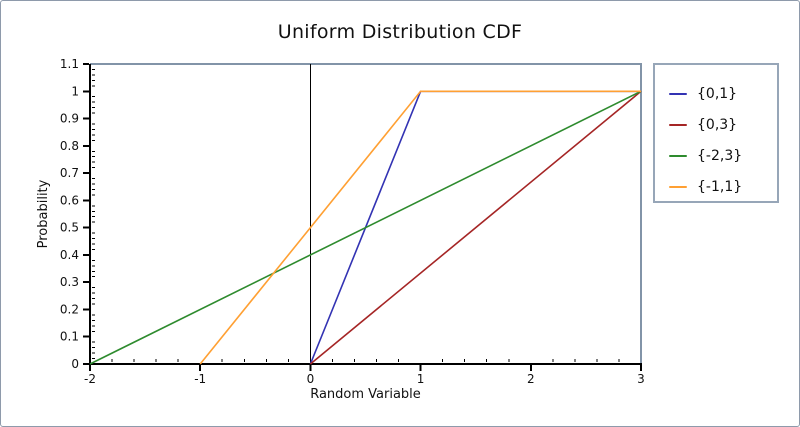  Describe the element at coordinates (69, 310) in the screenshot. I see `y-tick-label: 0.2` at that location.